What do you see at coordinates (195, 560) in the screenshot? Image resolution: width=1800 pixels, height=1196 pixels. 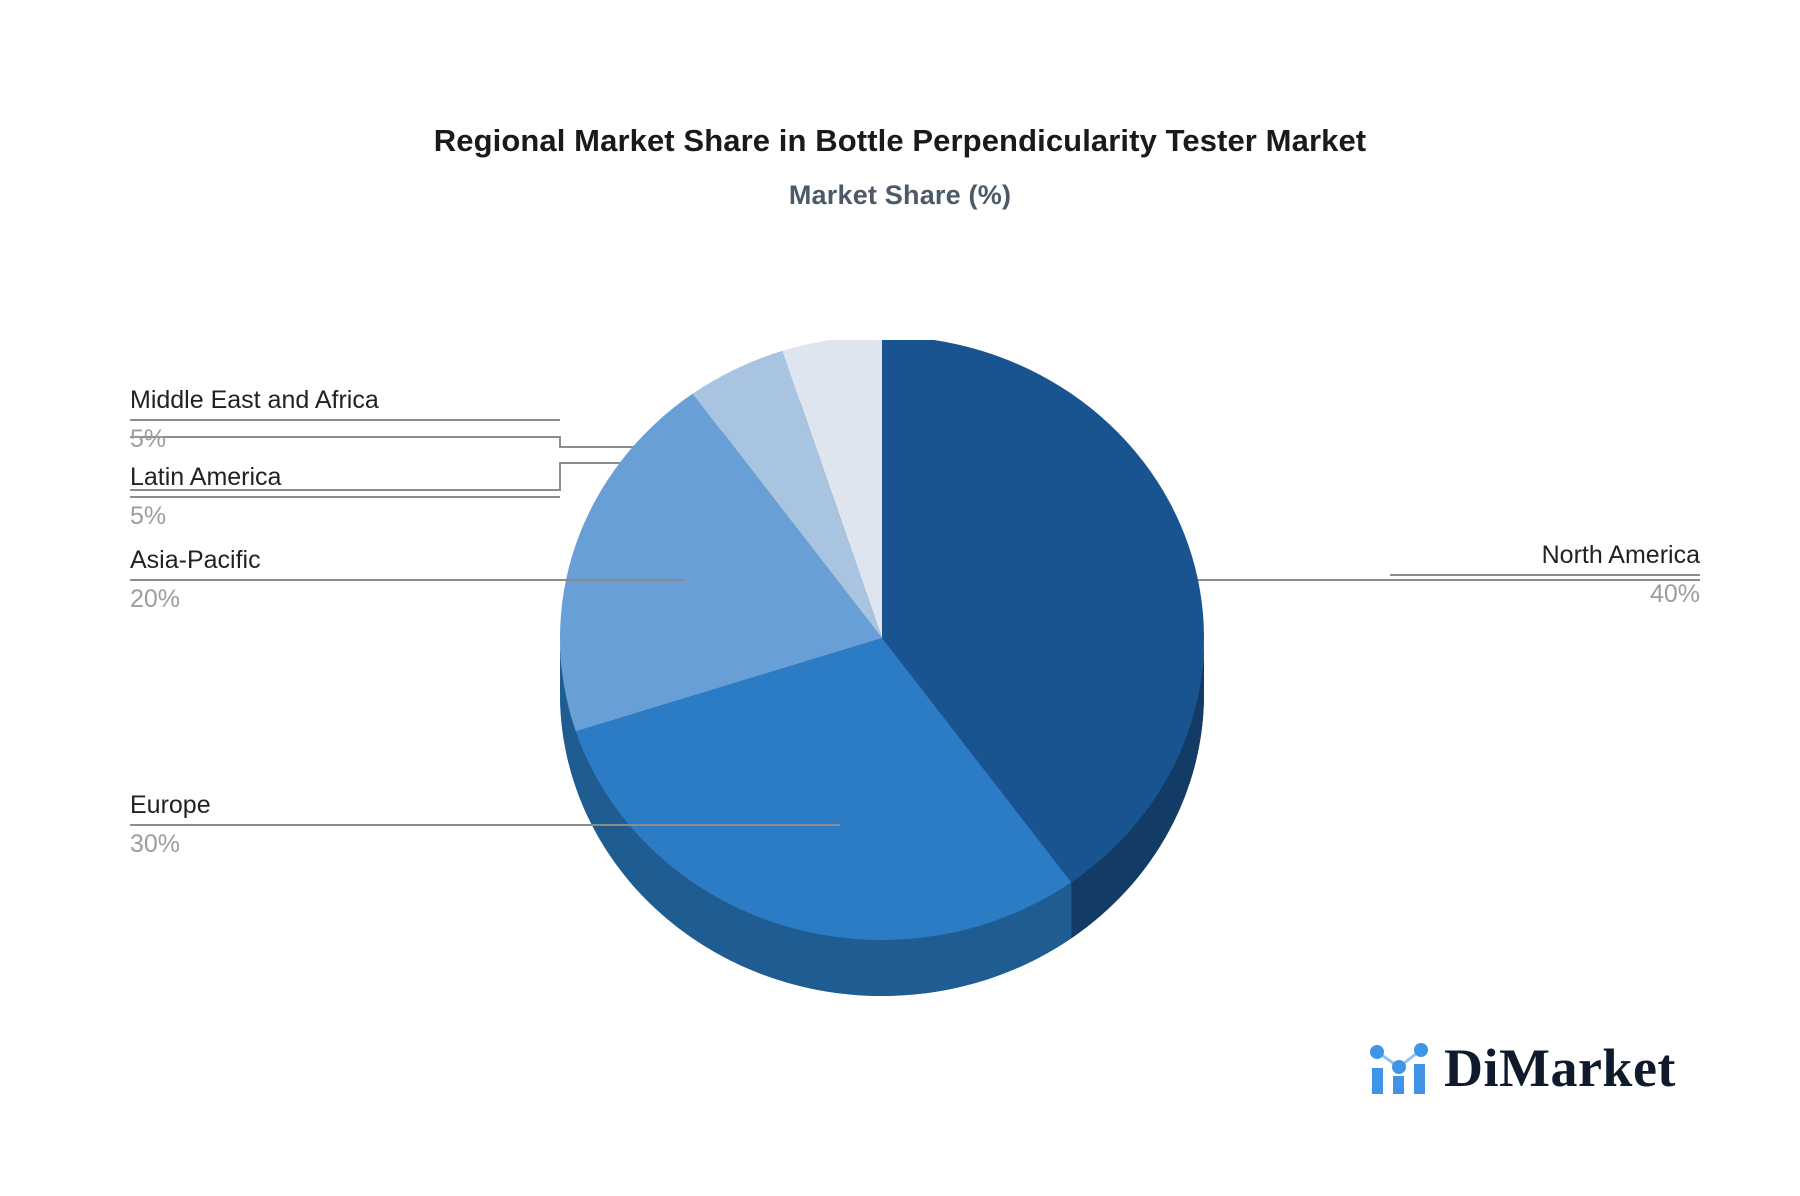 I see `callout-label-asia-pacific: Asia-Pacific` at bounding box center [195, 560].